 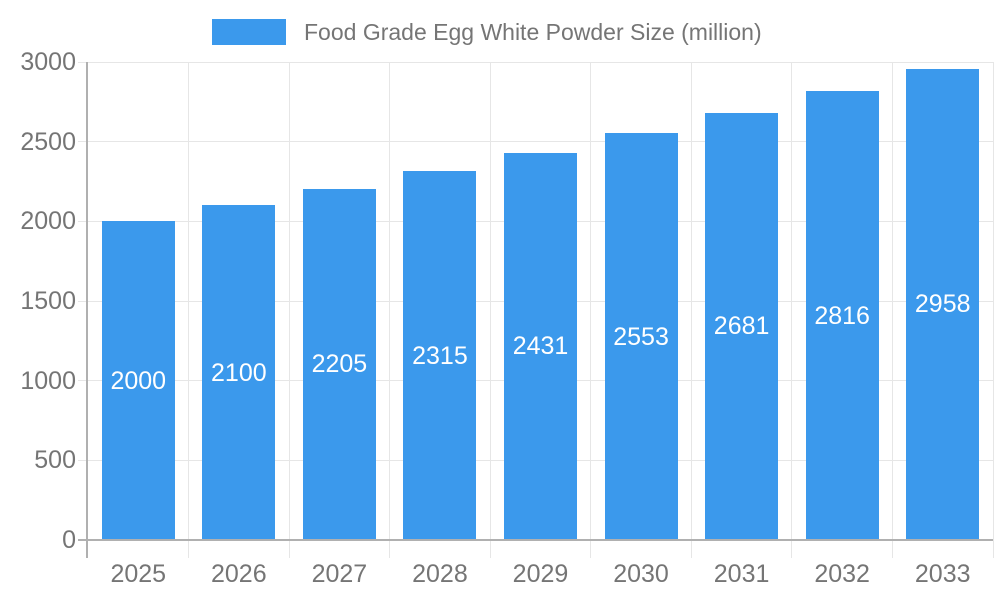 What do you see at coordinates (55, 460) in the screenshot?
I see `y-axis-tick-label: 500` at bounding box center [55, 460].